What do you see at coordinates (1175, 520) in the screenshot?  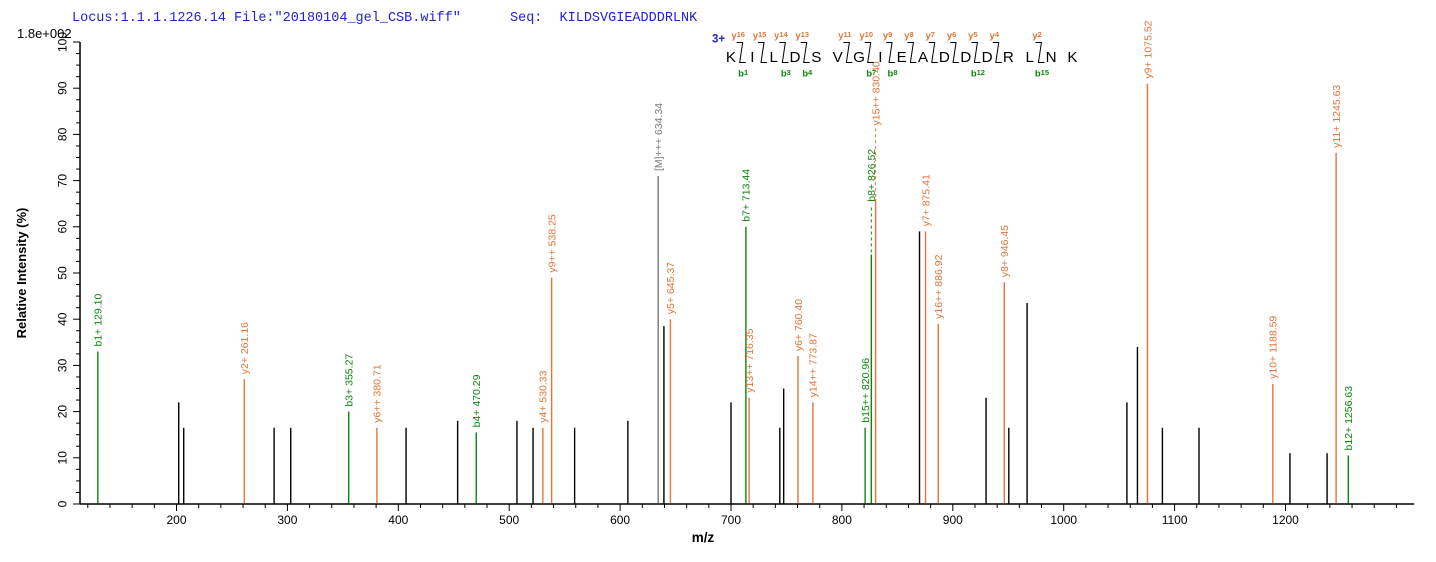 I see `x-tick-label: 1100` at bounding box center [1175, 520].